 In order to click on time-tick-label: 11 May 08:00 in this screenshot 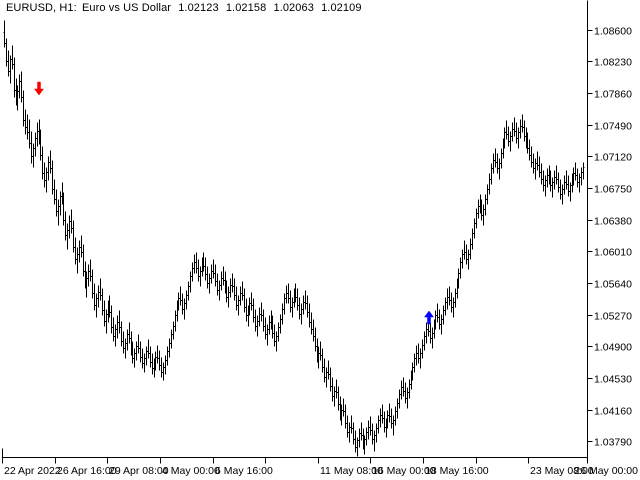, I will do `click(351, 471)`.